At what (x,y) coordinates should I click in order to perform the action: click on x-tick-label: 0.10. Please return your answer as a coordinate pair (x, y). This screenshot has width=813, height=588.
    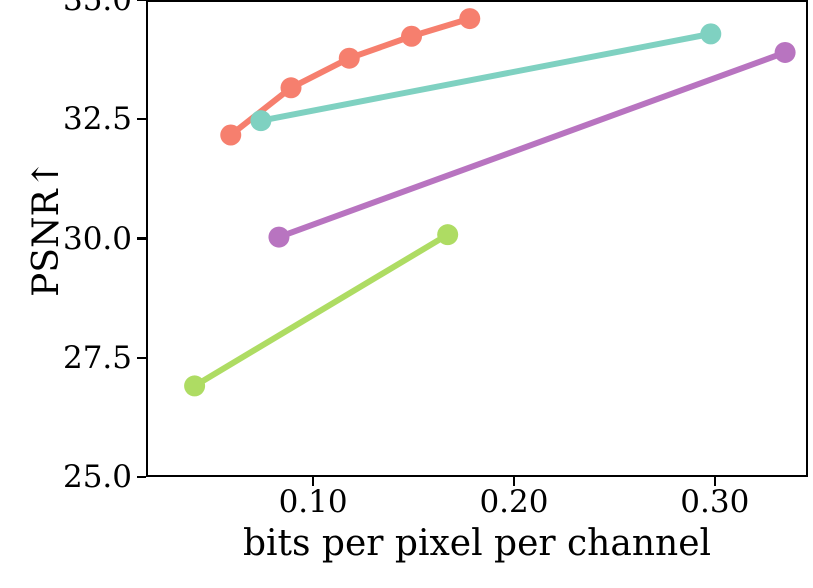
    Looking at the image, I should click on (313, 502).